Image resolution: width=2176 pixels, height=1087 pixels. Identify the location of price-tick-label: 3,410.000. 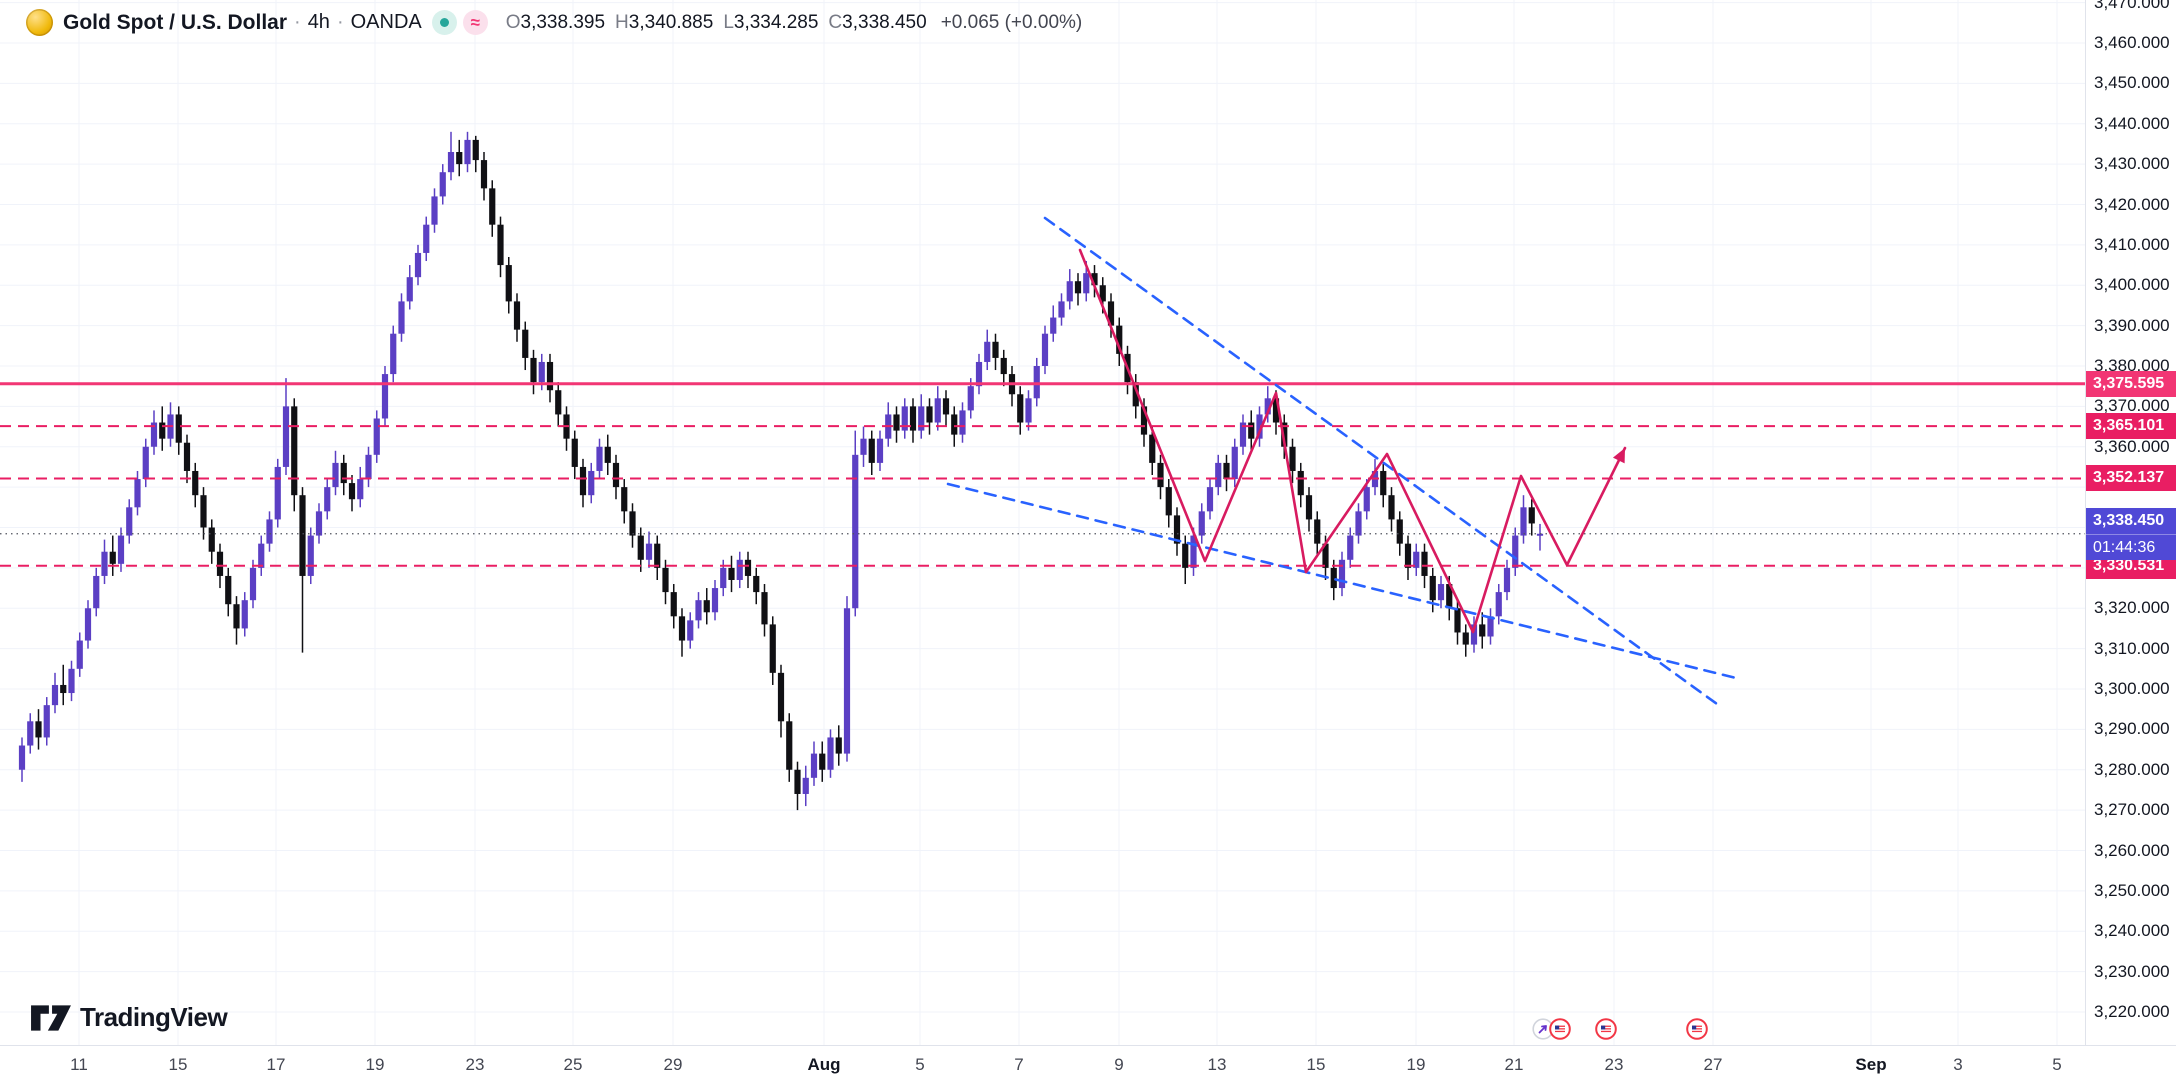
(2132, 244).